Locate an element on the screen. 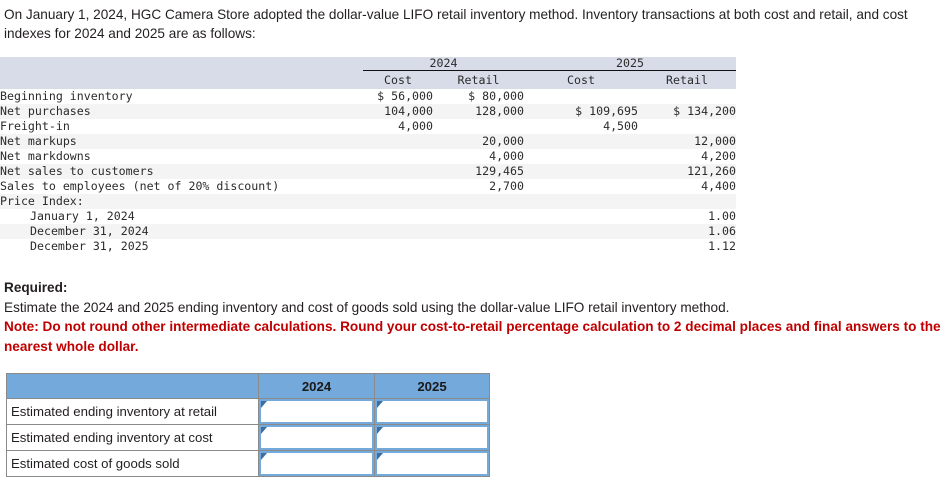 This screenshot has height=500, width=945. cell-cost-2024: 104,000 is located at coordinates (398, 111).